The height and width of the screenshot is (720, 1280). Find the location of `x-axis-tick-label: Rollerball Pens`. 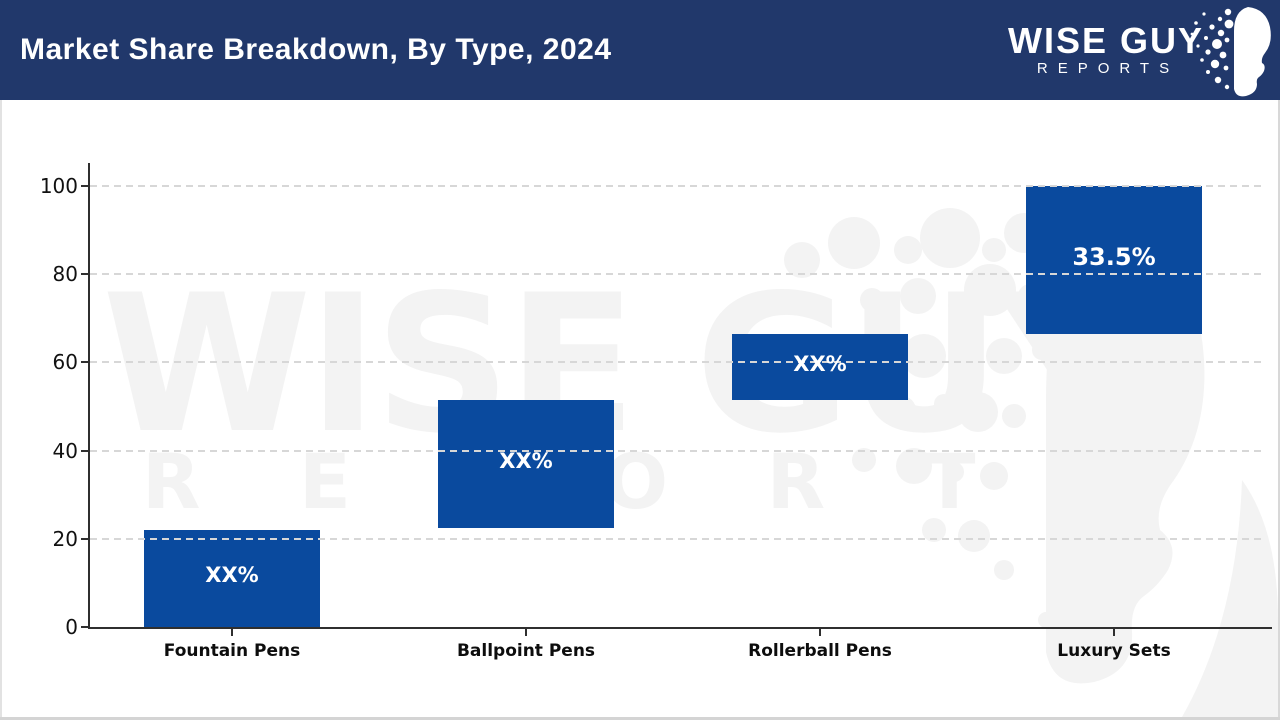

x-axis-tick-label: Rollerball Pens is located at coordinates (820, 651).